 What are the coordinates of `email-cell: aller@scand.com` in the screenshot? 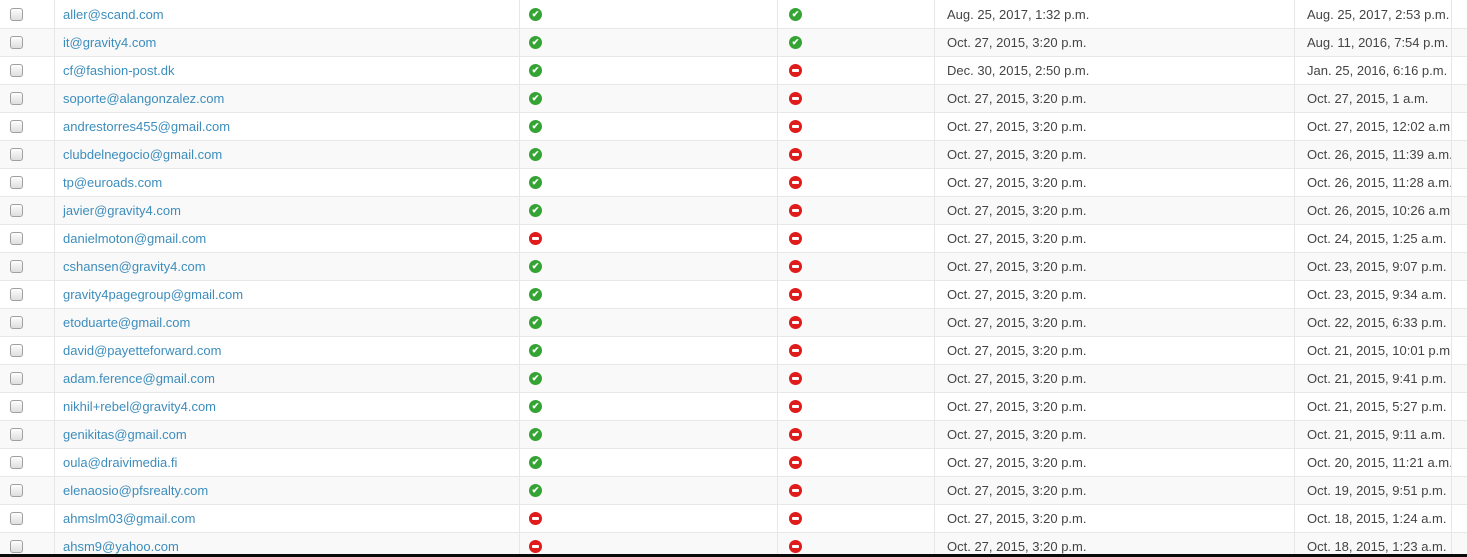 It's located at (287, 14).